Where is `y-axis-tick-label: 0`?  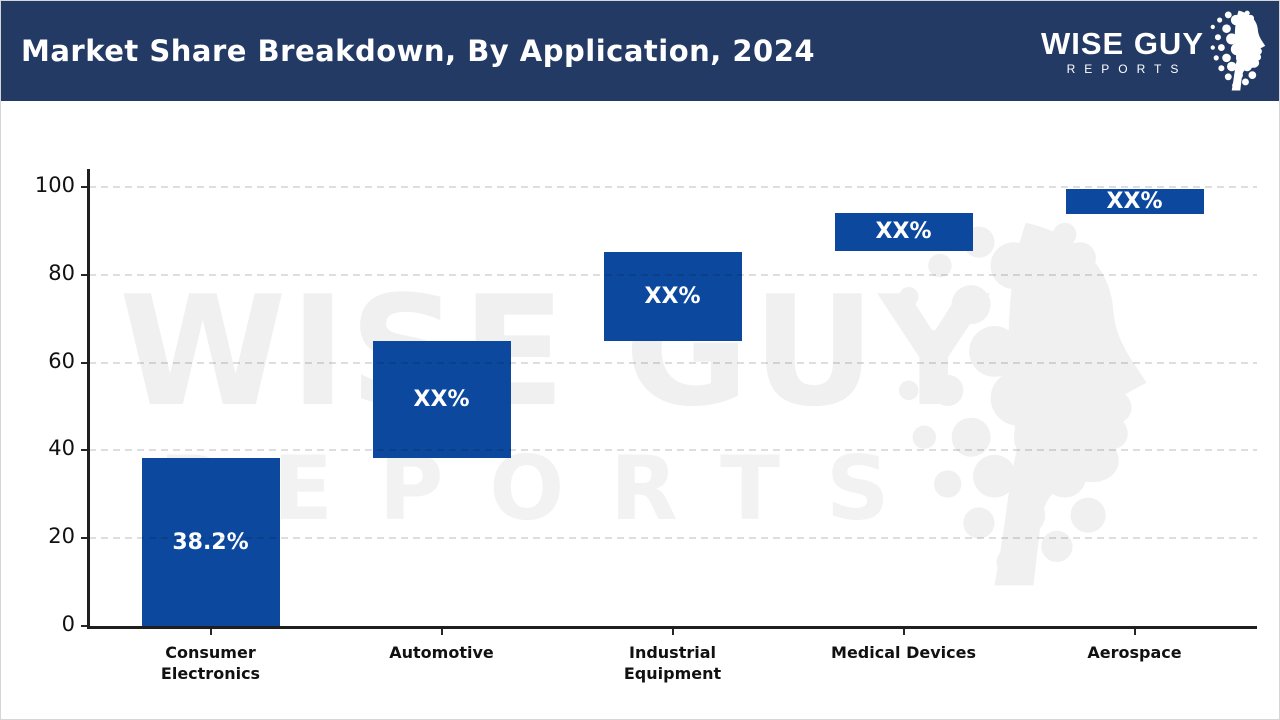
y-axis-tick-label: 0 is located at coordinates (68, 624).